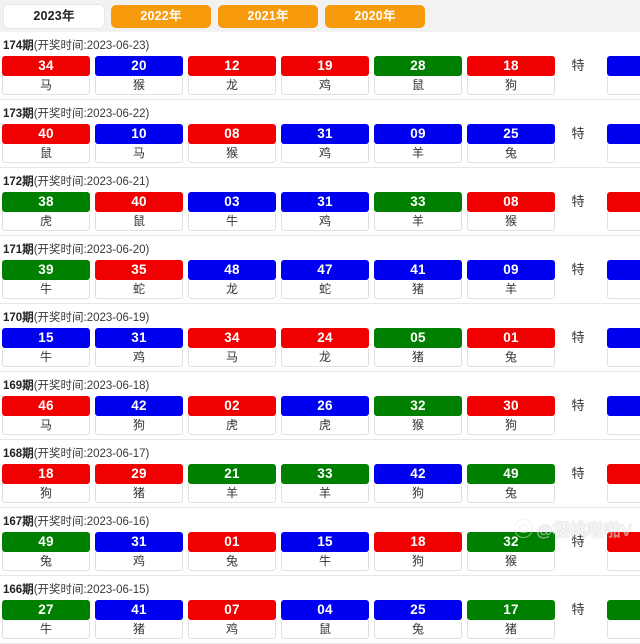 The height and width of the screenshot is (644, 640). What do you see at coordinates (232, 415) in the screenshot?
I see `normal-ball: 02 虎` at bounding box center [232, 415].